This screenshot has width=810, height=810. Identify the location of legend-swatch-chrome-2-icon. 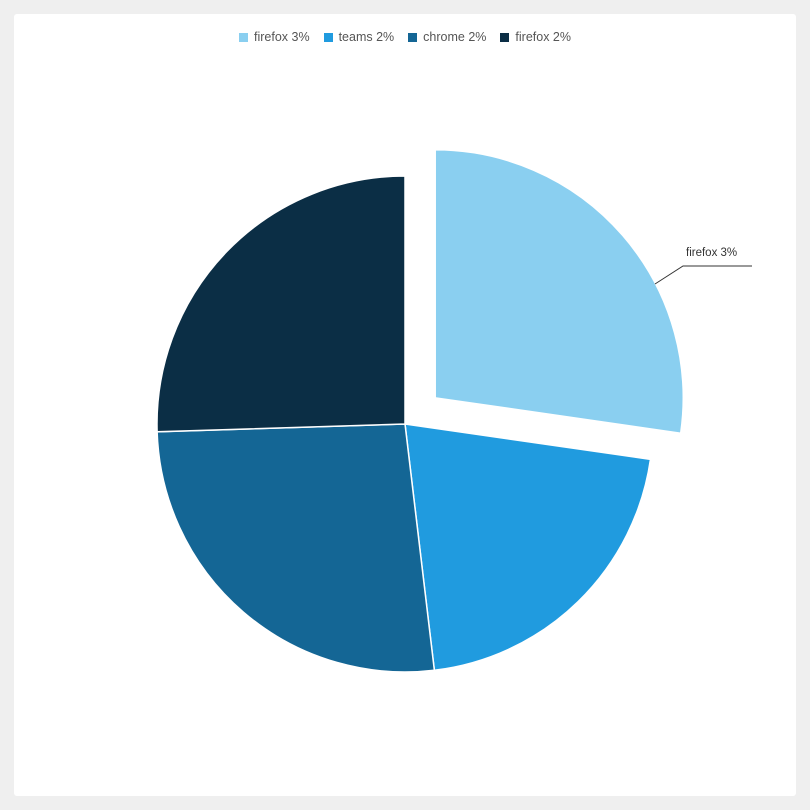
(413, 37).